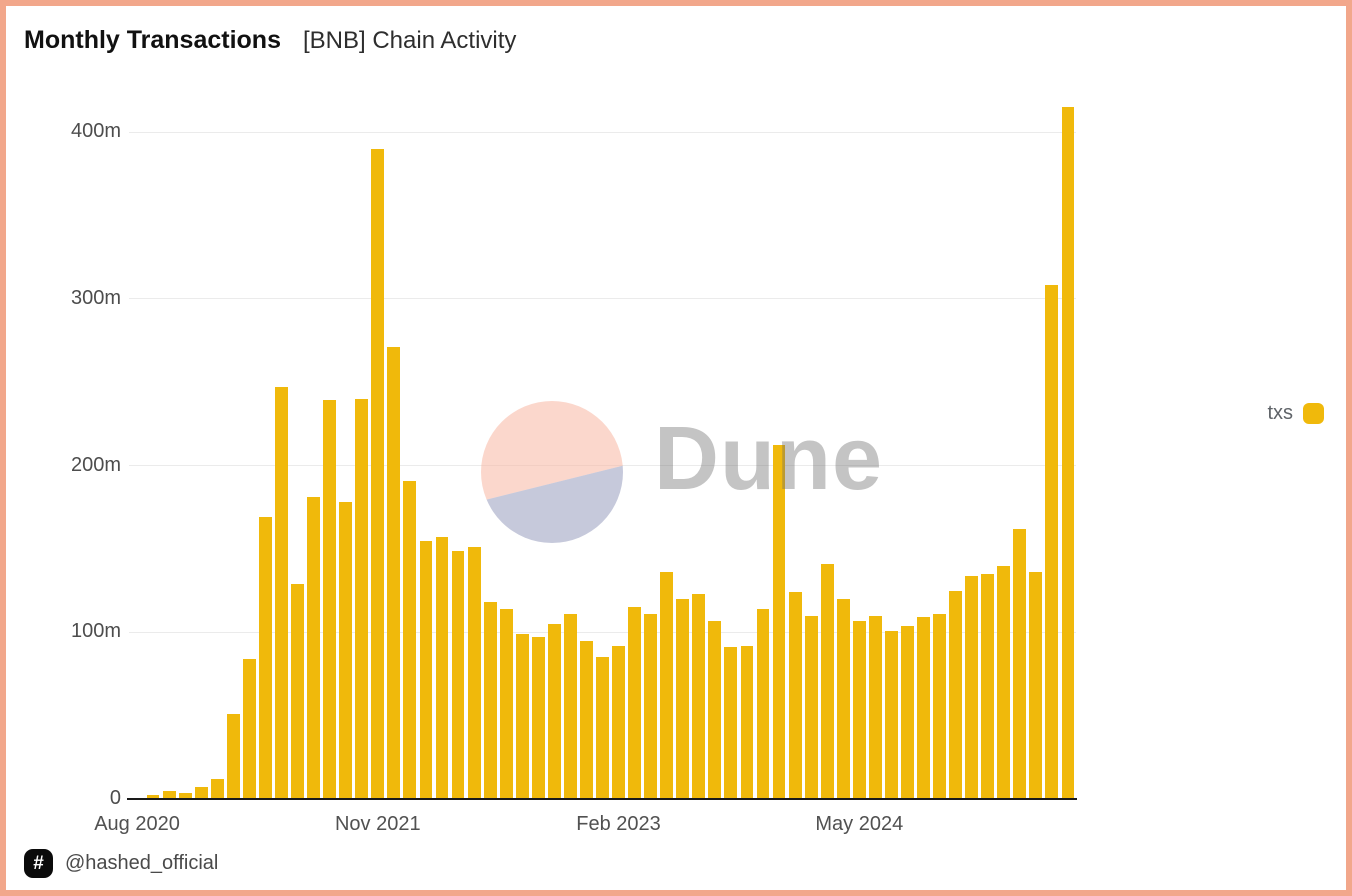 The height and width of the screenshot is (896, 1352). Describe the element at coordinates (618, 722) in the screenshot. I see `bar-feb-2023` at that location.